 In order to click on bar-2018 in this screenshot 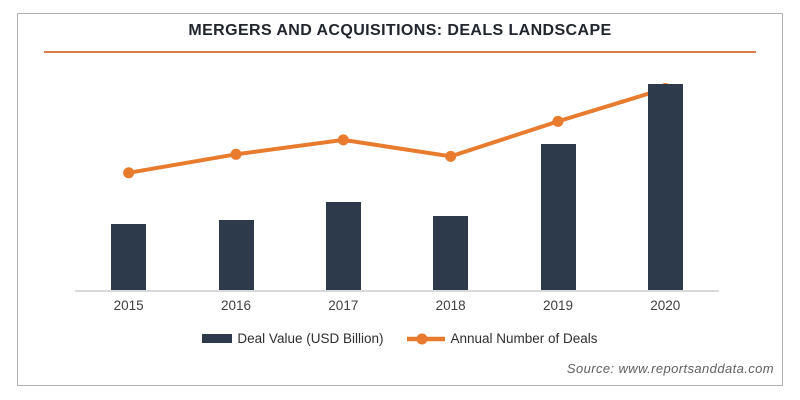, I will do `click(451, 252)`.